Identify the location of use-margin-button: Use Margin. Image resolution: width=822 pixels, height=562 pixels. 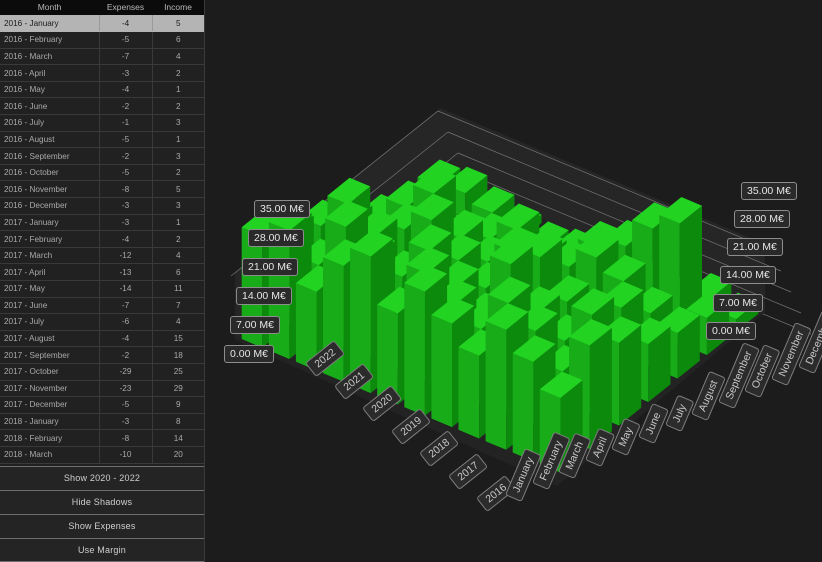
(102, 549).